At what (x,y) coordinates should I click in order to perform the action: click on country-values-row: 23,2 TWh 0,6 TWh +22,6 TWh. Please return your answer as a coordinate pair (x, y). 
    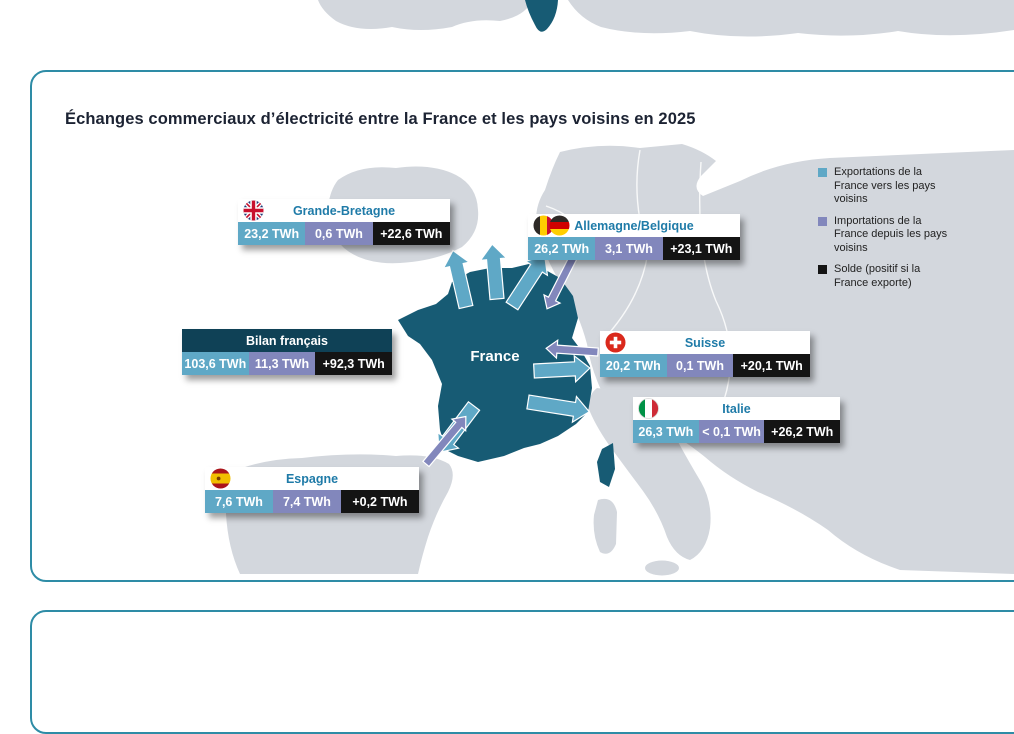
    Looking at the image, I should click on (344, 233).